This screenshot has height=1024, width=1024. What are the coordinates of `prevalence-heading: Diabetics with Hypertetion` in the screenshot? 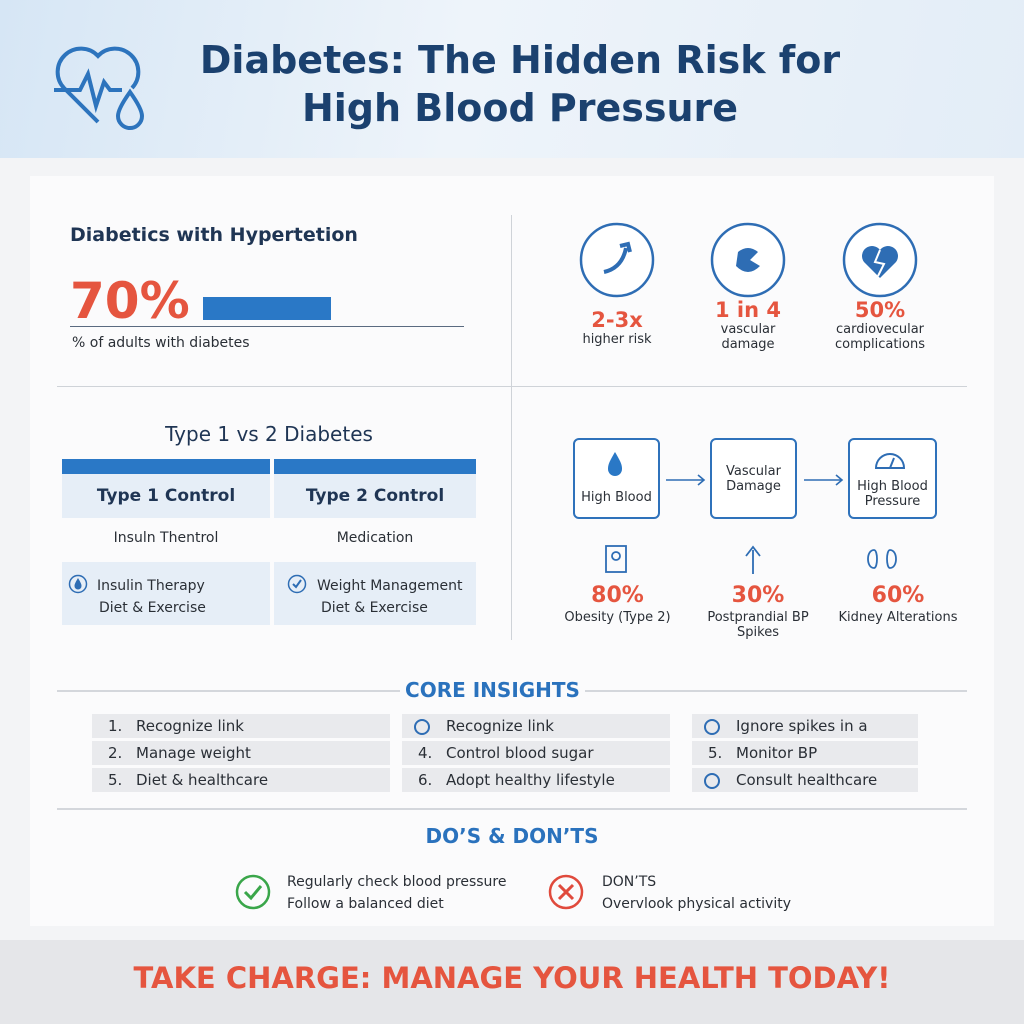 It's located at (214, 235).